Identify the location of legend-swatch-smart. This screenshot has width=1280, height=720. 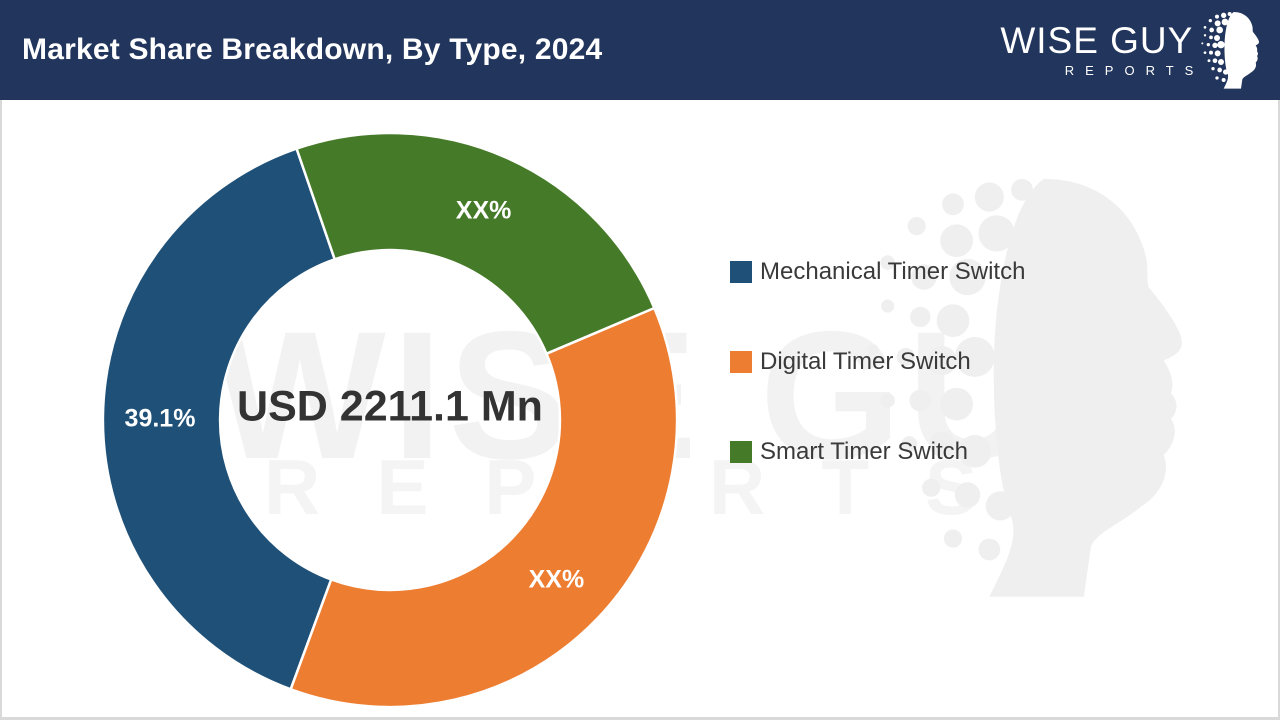
(741, 452).